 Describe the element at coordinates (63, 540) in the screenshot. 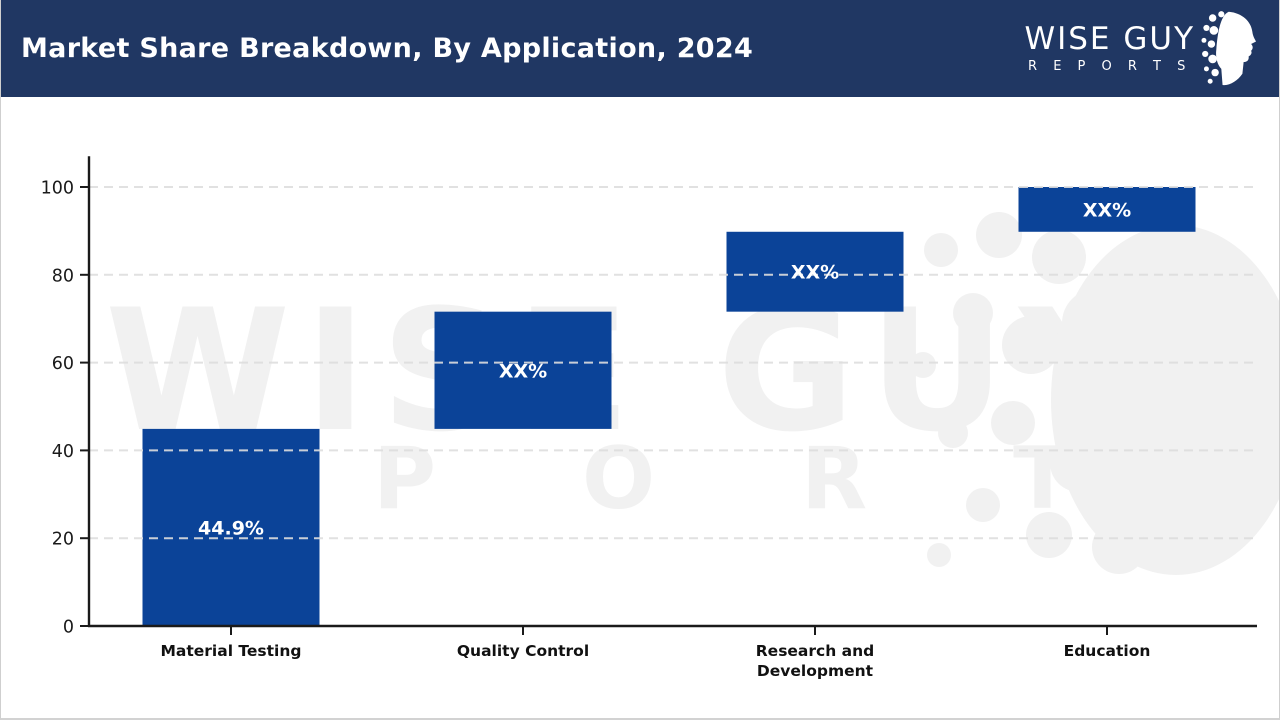

I see `y-tick-label-20: 20` at that location.